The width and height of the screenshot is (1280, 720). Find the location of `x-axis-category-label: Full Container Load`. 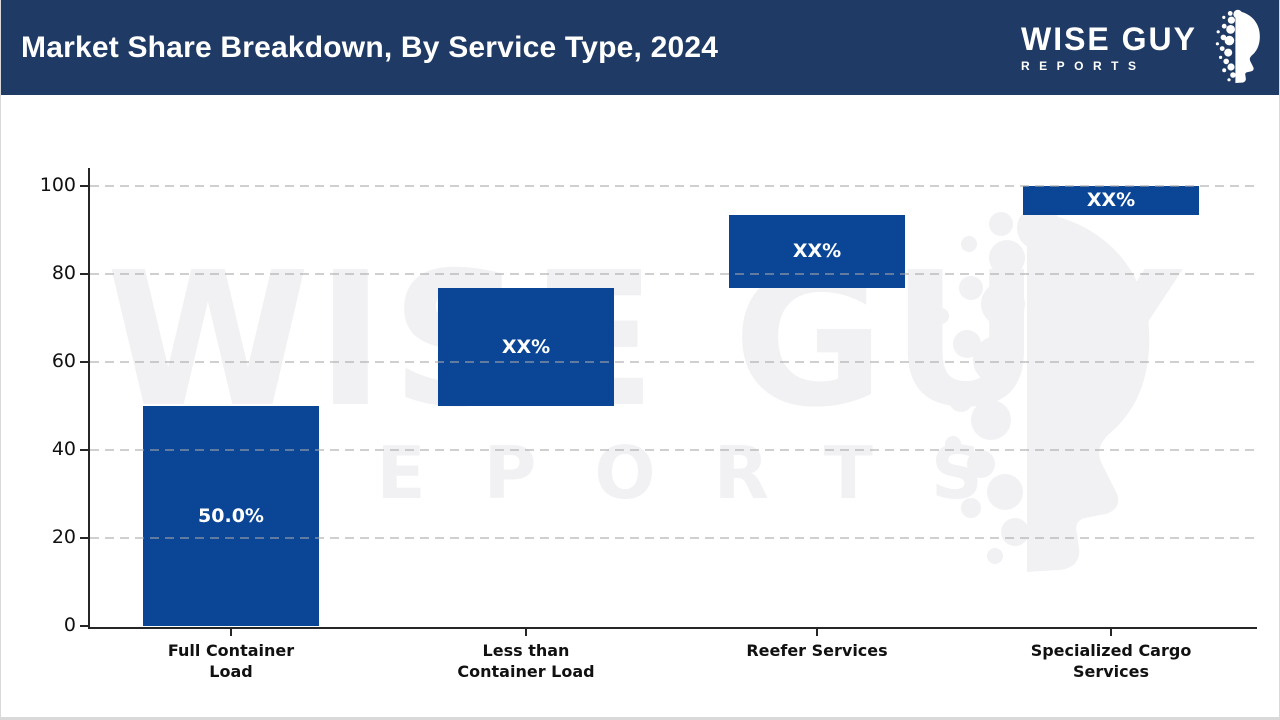

x-axis-category-label: Full Container Load is located at coordinates (231, 661).